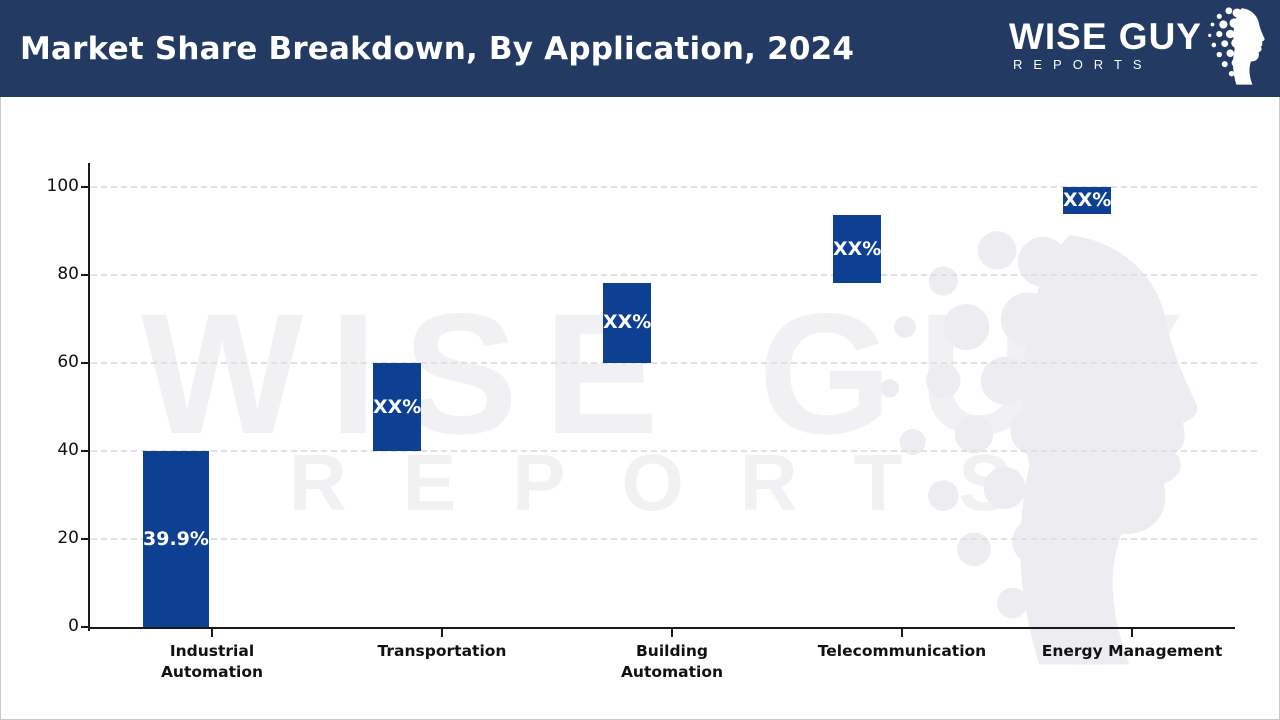 The image size is (1280, 720). Describe the element at coordinates (89, 397) in the screenshot. I see `y-axis-line` at that location.